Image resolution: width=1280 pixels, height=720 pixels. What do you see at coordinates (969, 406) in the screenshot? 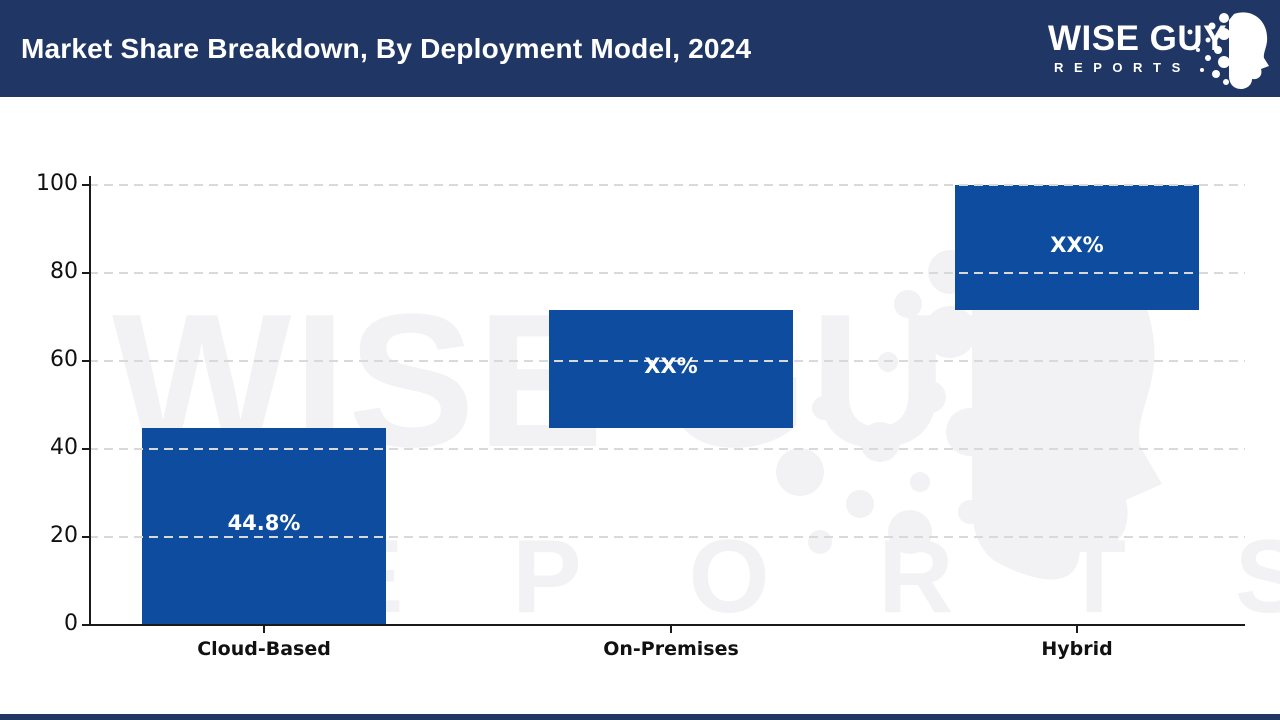
I see `watermark-face-icon` at bounding box center [969, 406].